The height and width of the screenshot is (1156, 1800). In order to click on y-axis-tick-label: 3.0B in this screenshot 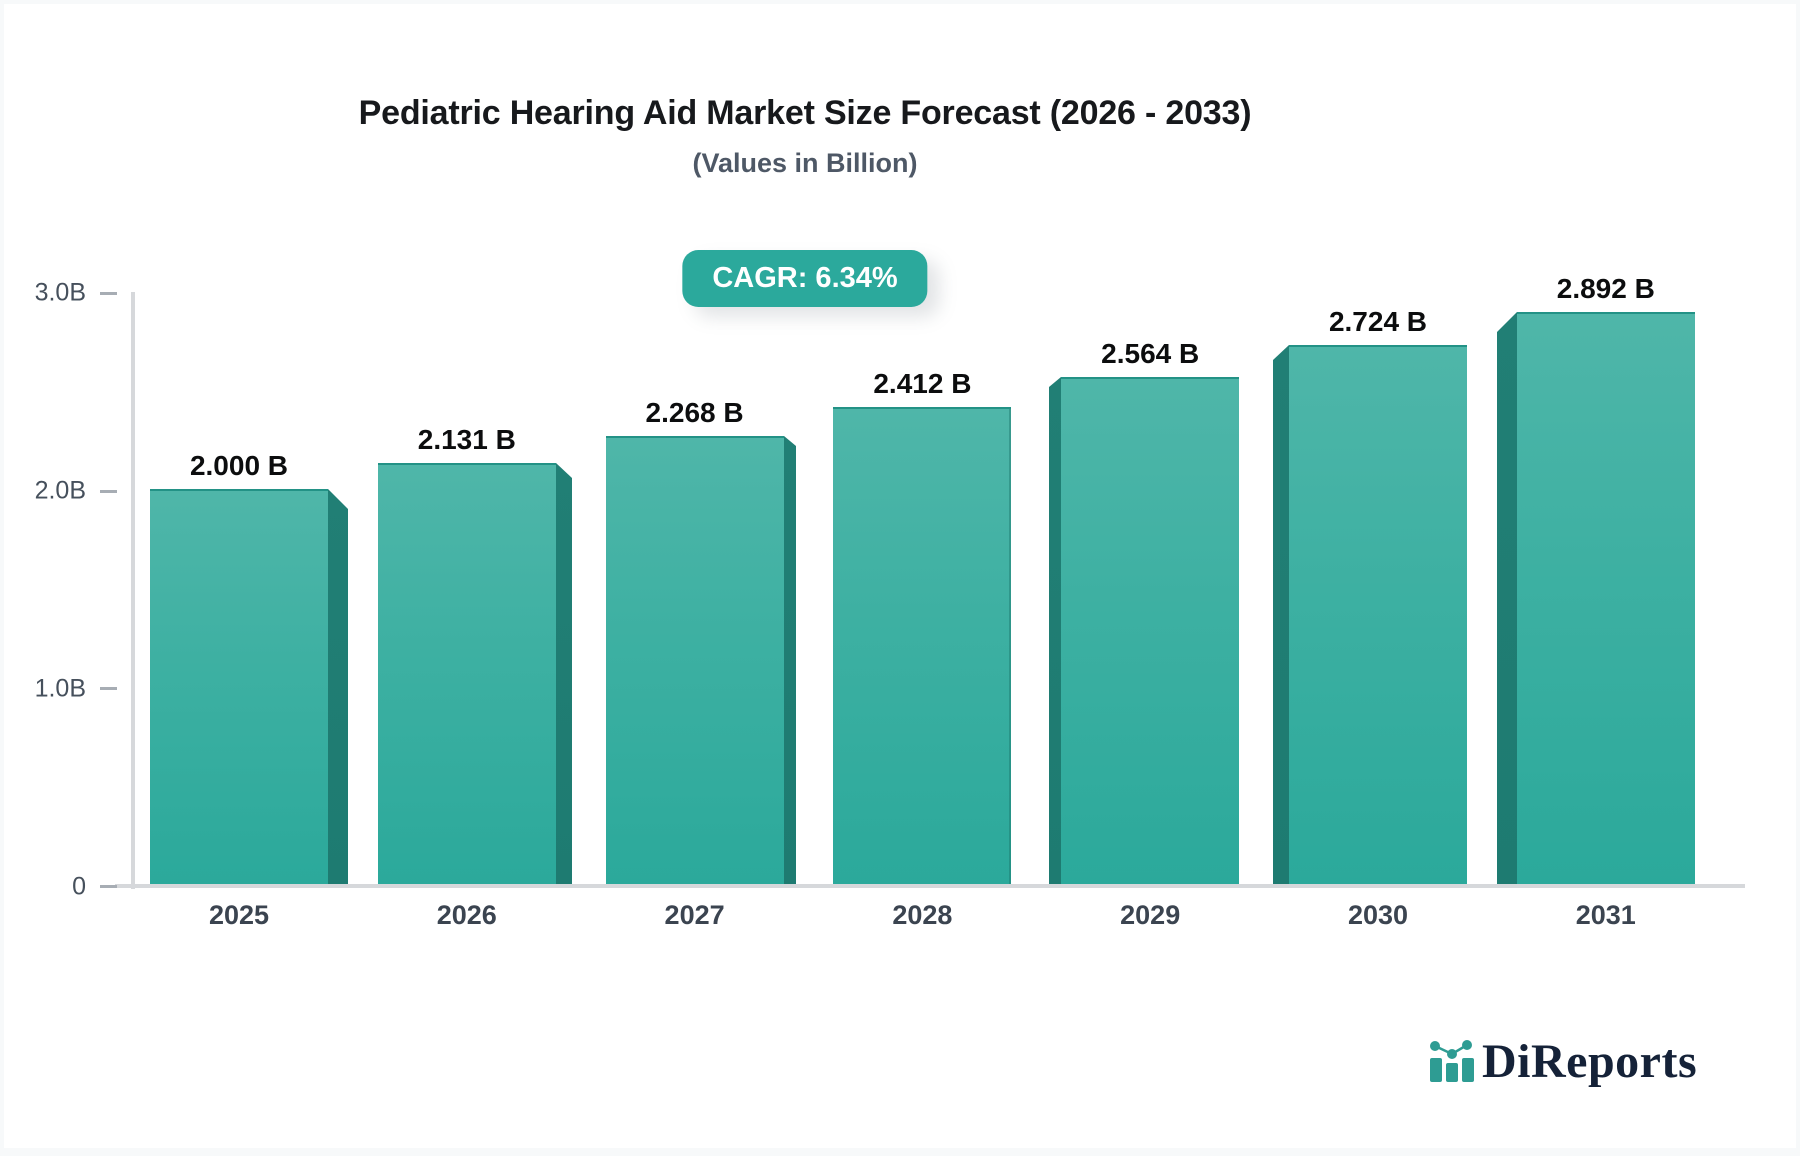, I will do `click(60, 292)`.